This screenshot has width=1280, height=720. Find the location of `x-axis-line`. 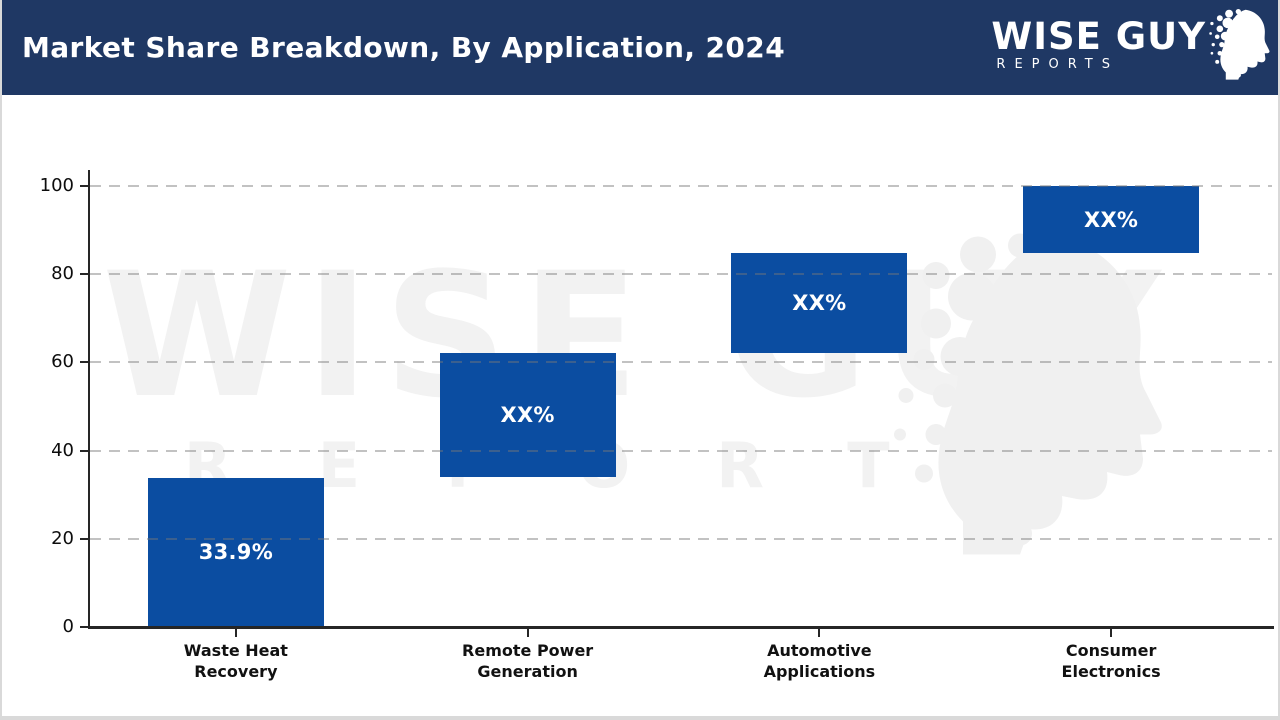

x-axis-line is located at coordinates (681, 627).